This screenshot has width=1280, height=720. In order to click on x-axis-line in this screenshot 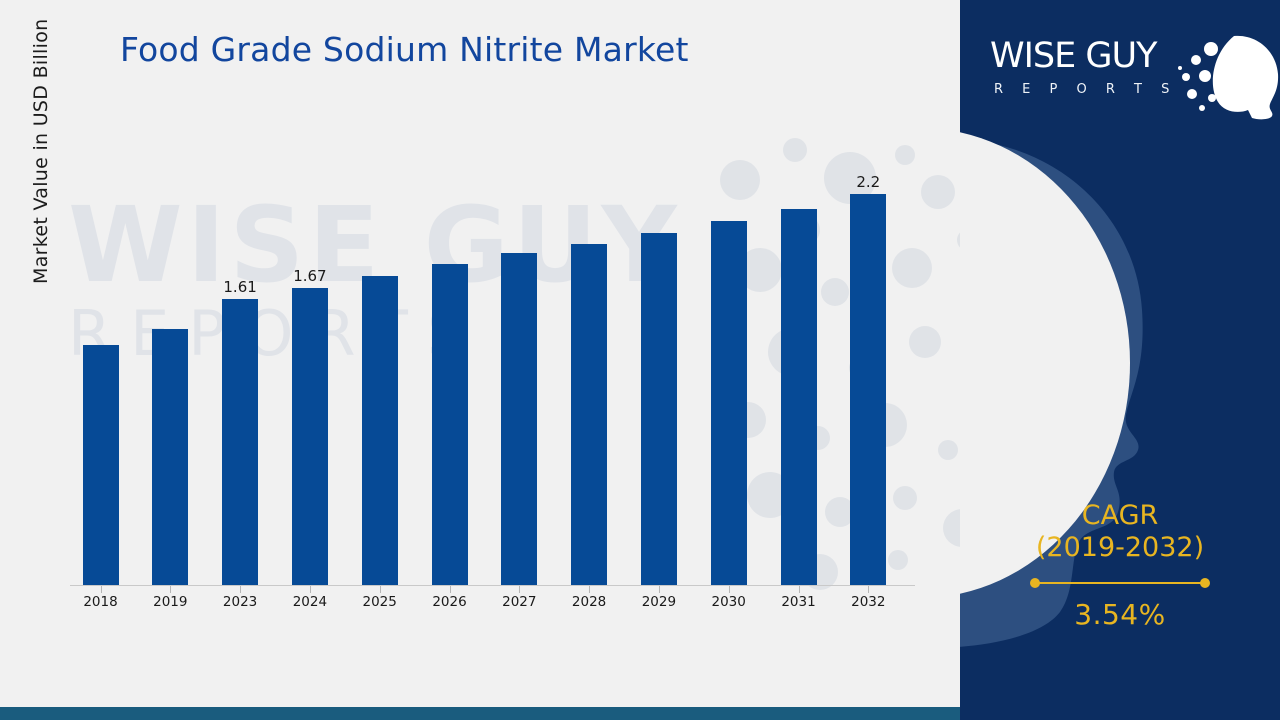, I will do `click(492, 585)`.